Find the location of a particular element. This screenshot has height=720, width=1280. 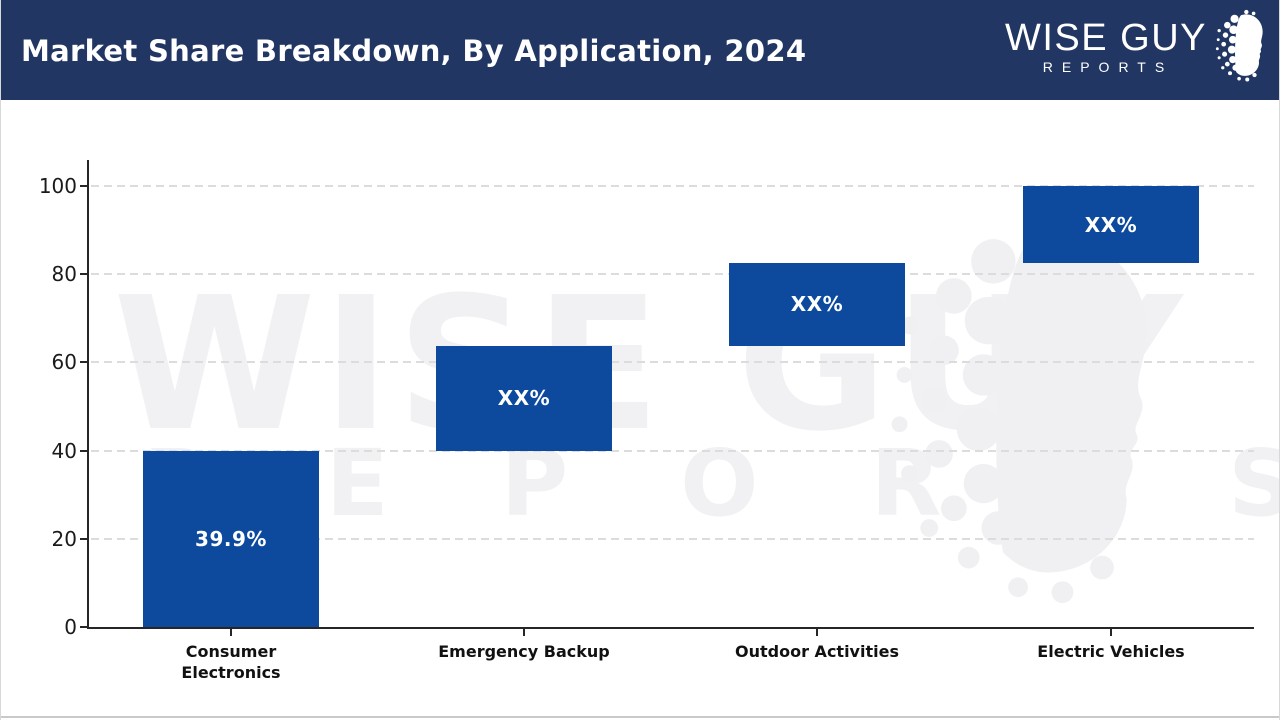

bar-consumer-electronics: 39.9% is located at coordinates (231, 539).